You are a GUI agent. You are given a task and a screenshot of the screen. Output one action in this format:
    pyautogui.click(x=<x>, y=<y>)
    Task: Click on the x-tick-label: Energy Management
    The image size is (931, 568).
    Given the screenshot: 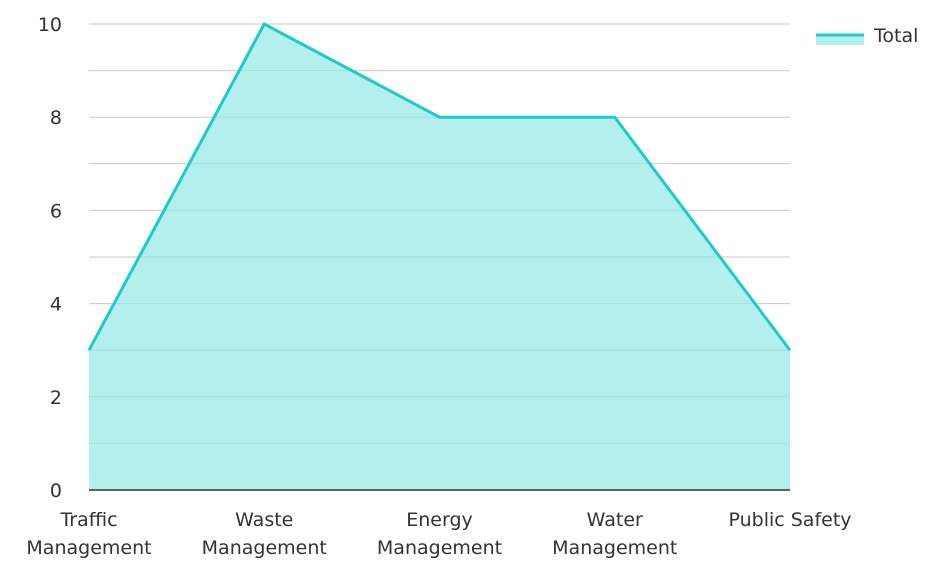 What is the action you would take?
    pyautogui.click(x=439, y=534)
    